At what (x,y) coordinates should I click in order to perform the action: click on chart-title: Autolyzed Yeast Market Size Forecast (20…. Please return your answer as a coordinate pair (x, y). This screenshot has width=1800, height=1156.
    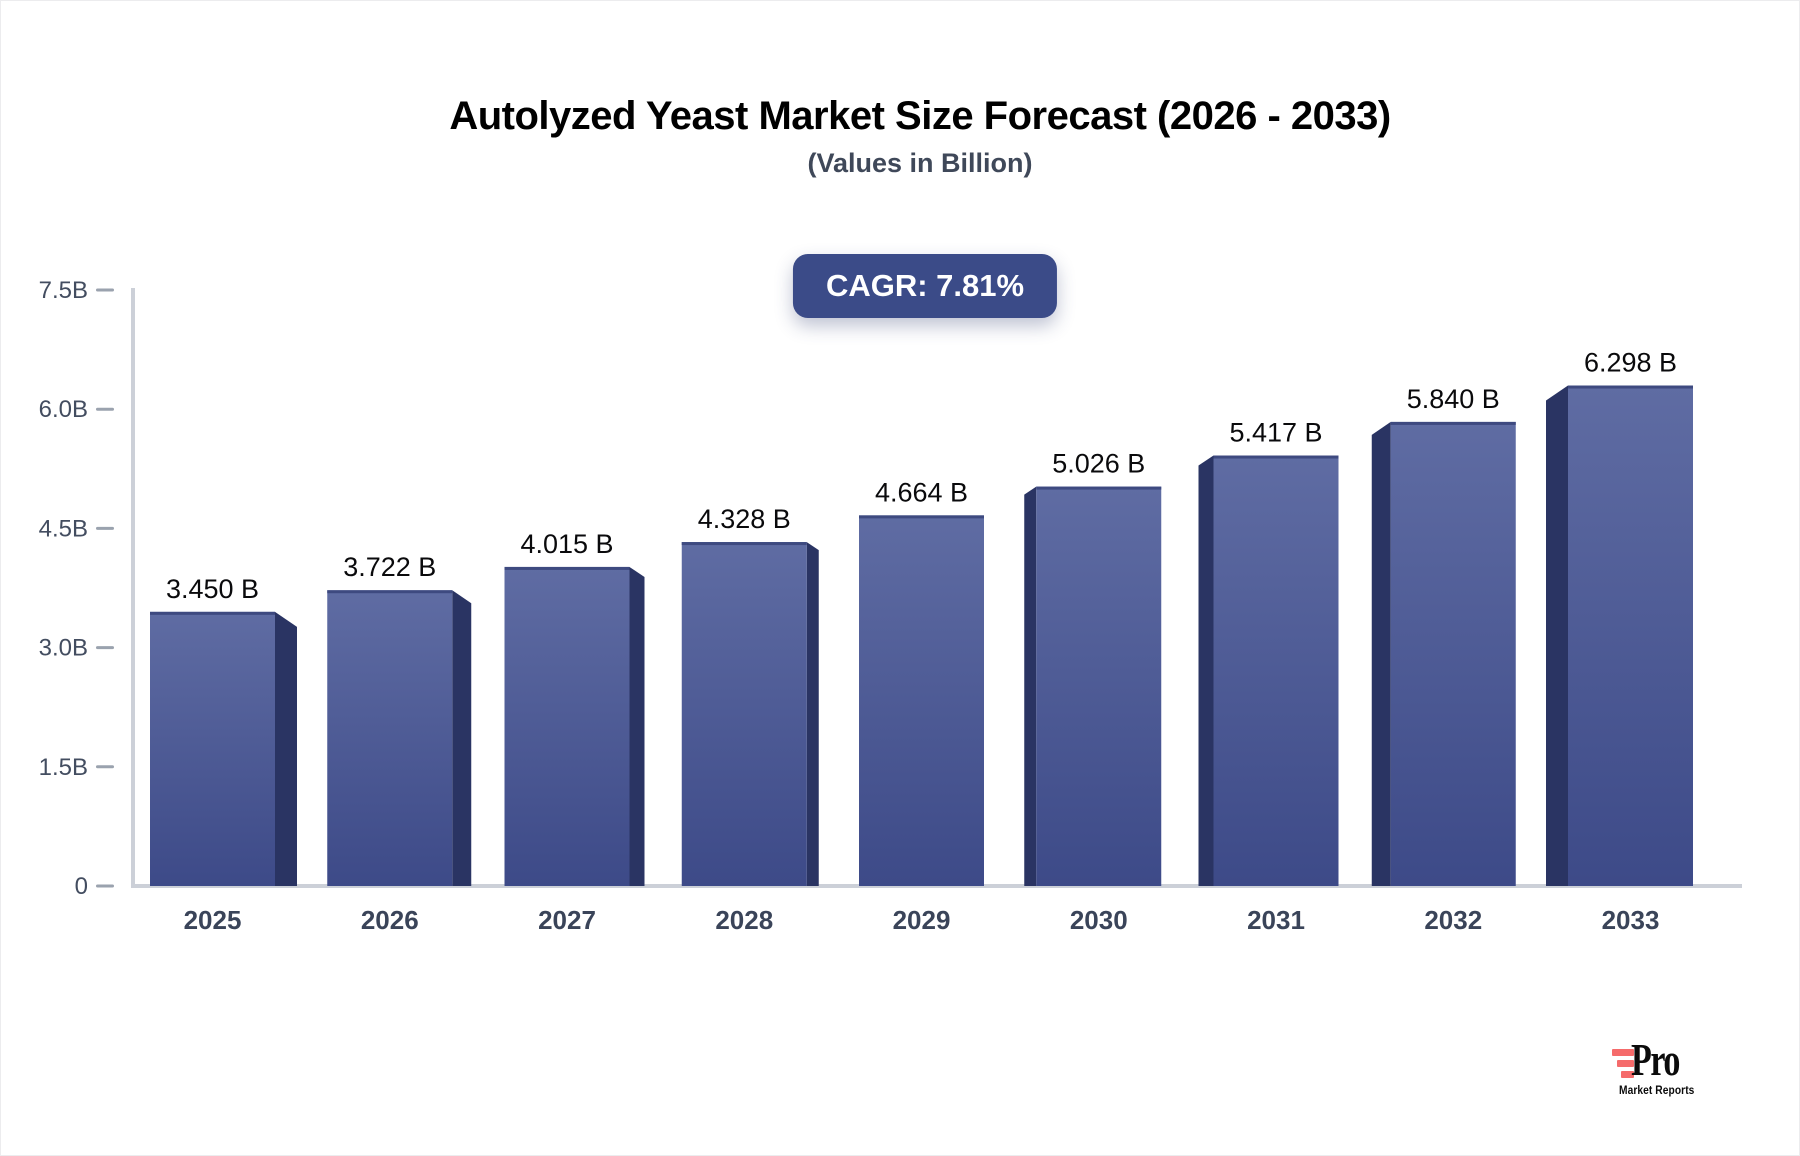
    Looking at the image, I should click on (920, 116).